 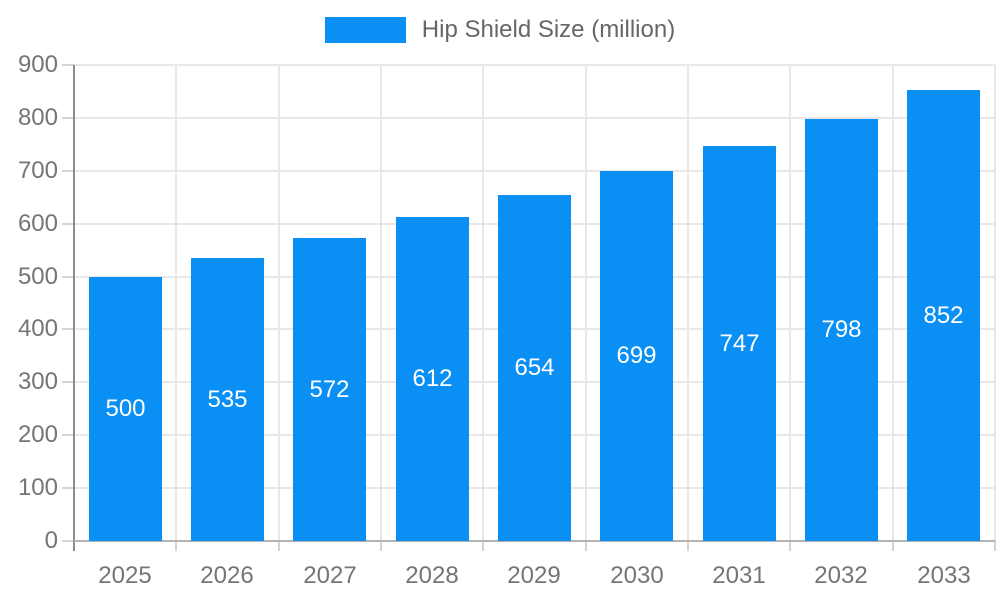 What do you see at coordinates (37, 381) in the screenshot?
I see `y-tick-label: 300` at bounding box center [37, 381].